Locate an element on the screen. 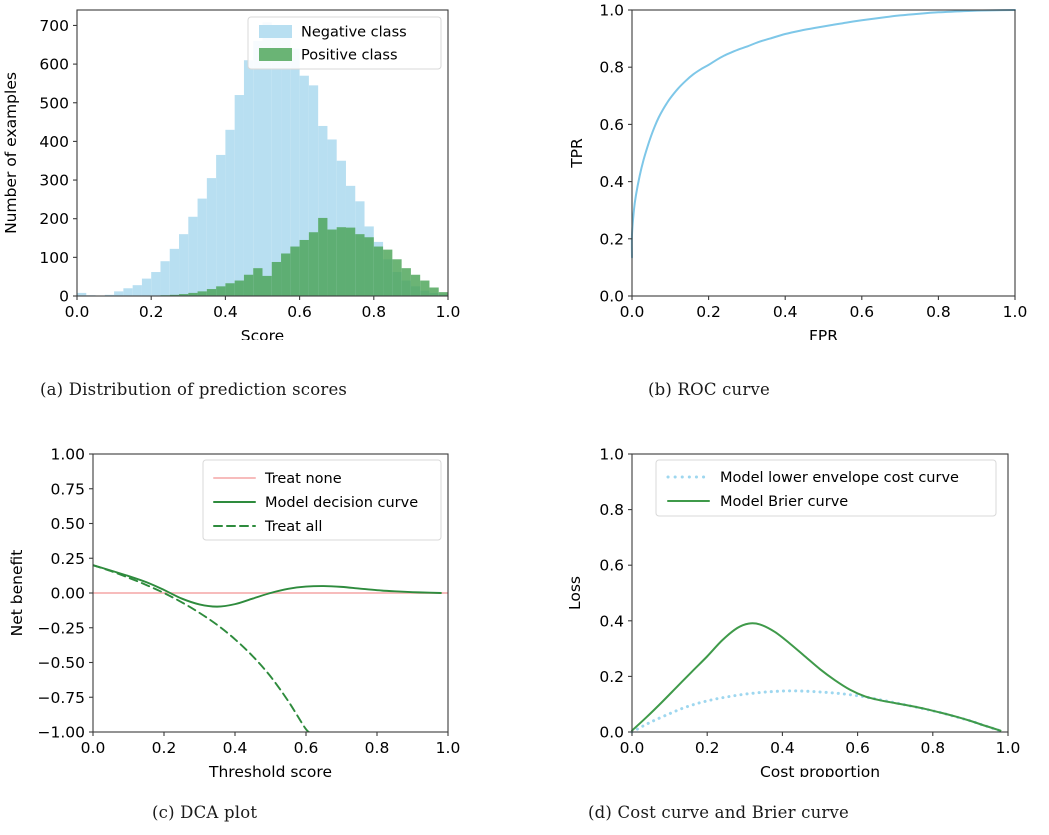 The width and height of the screenshot is (1049, 835). y-tick-label: −0.75 is located at coordinates (62, 698).